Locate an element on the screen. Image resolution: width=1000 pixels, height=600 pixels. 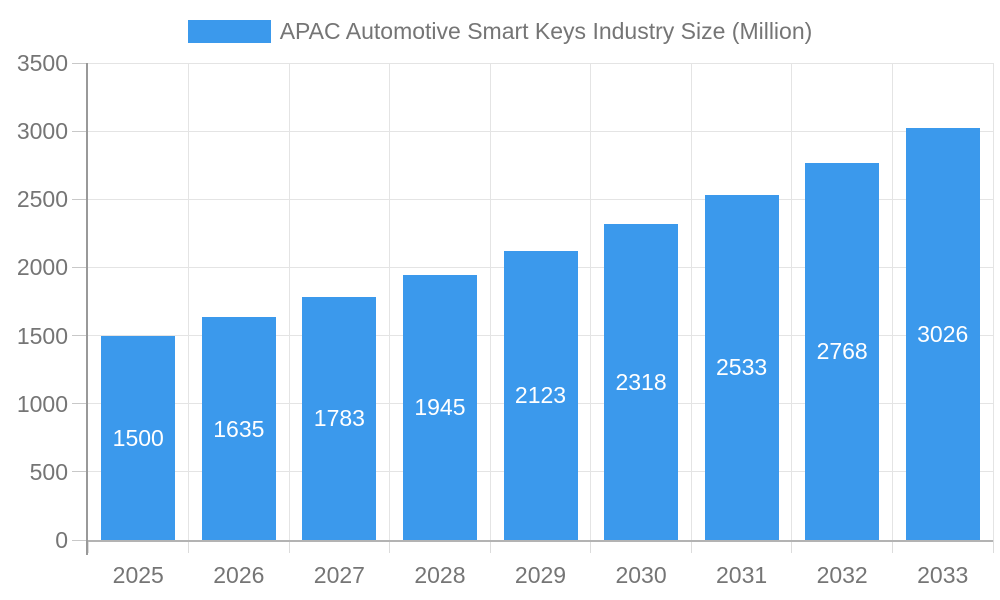
bar: 1635 is located at coordinates (238, 428).